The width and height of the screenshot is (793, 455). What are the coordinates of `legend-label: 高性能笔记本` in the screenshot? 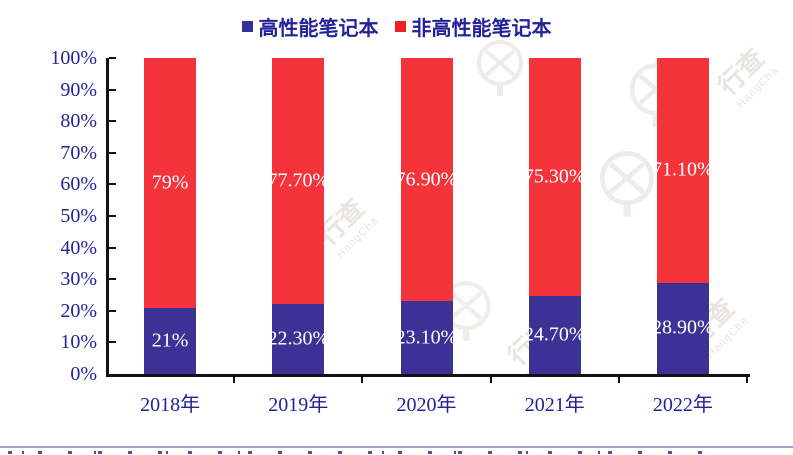 It's located at (318, 28).